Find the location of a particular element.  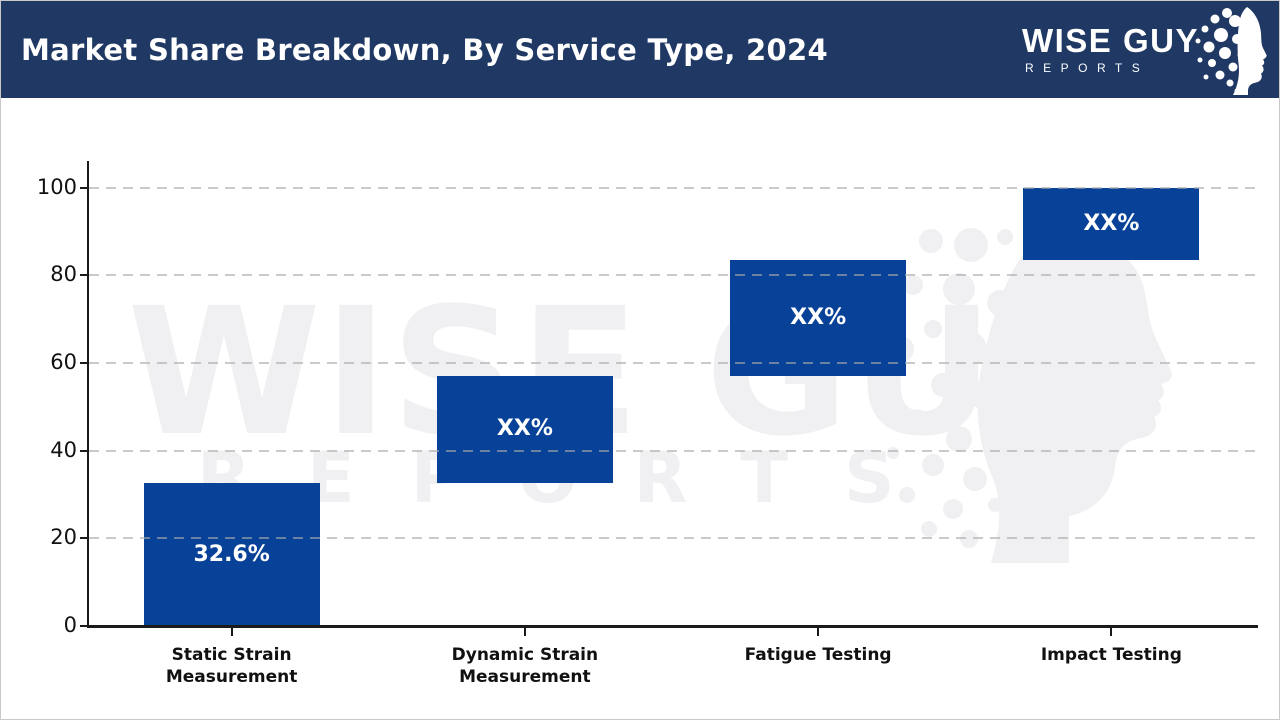

bar-value-label-1: 32.6% is located at coordinates (231, 554).